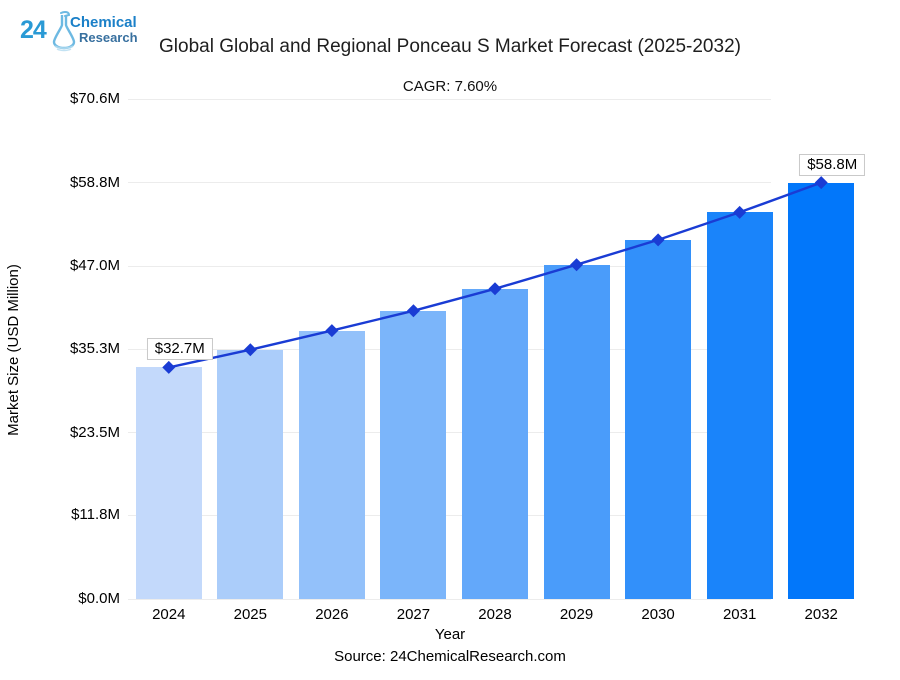  Describe the element at coordinates (576, 614) in the screenshot. I see `x-tick-2029: 2029` at that location.